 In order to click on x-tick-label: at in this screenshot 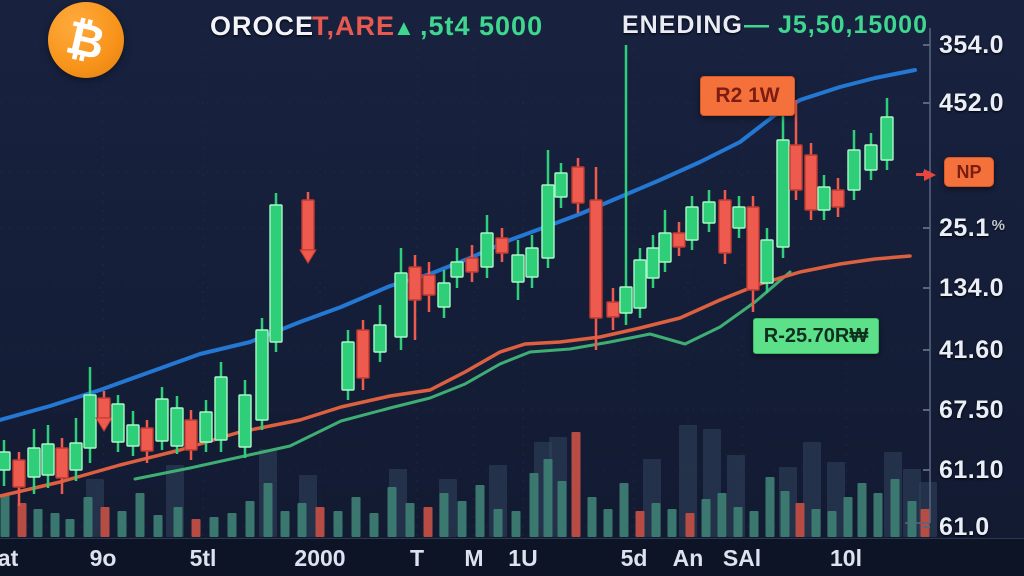, I will do `click(9, 558)`.